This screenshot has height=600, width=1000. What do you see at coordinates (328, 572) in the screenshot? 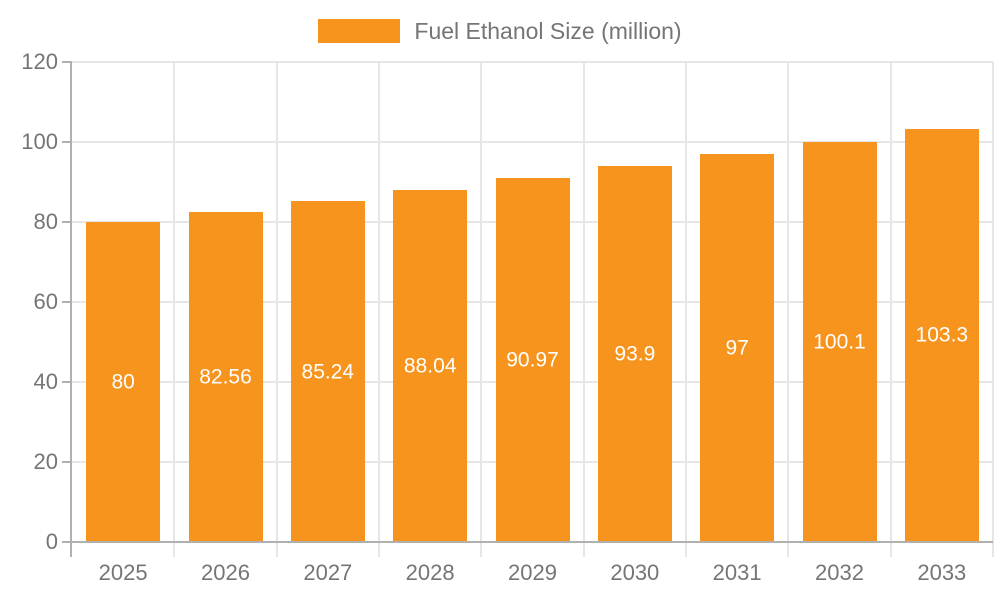
I see `x-axis-label: 2027` at bounding box center [328, 572].